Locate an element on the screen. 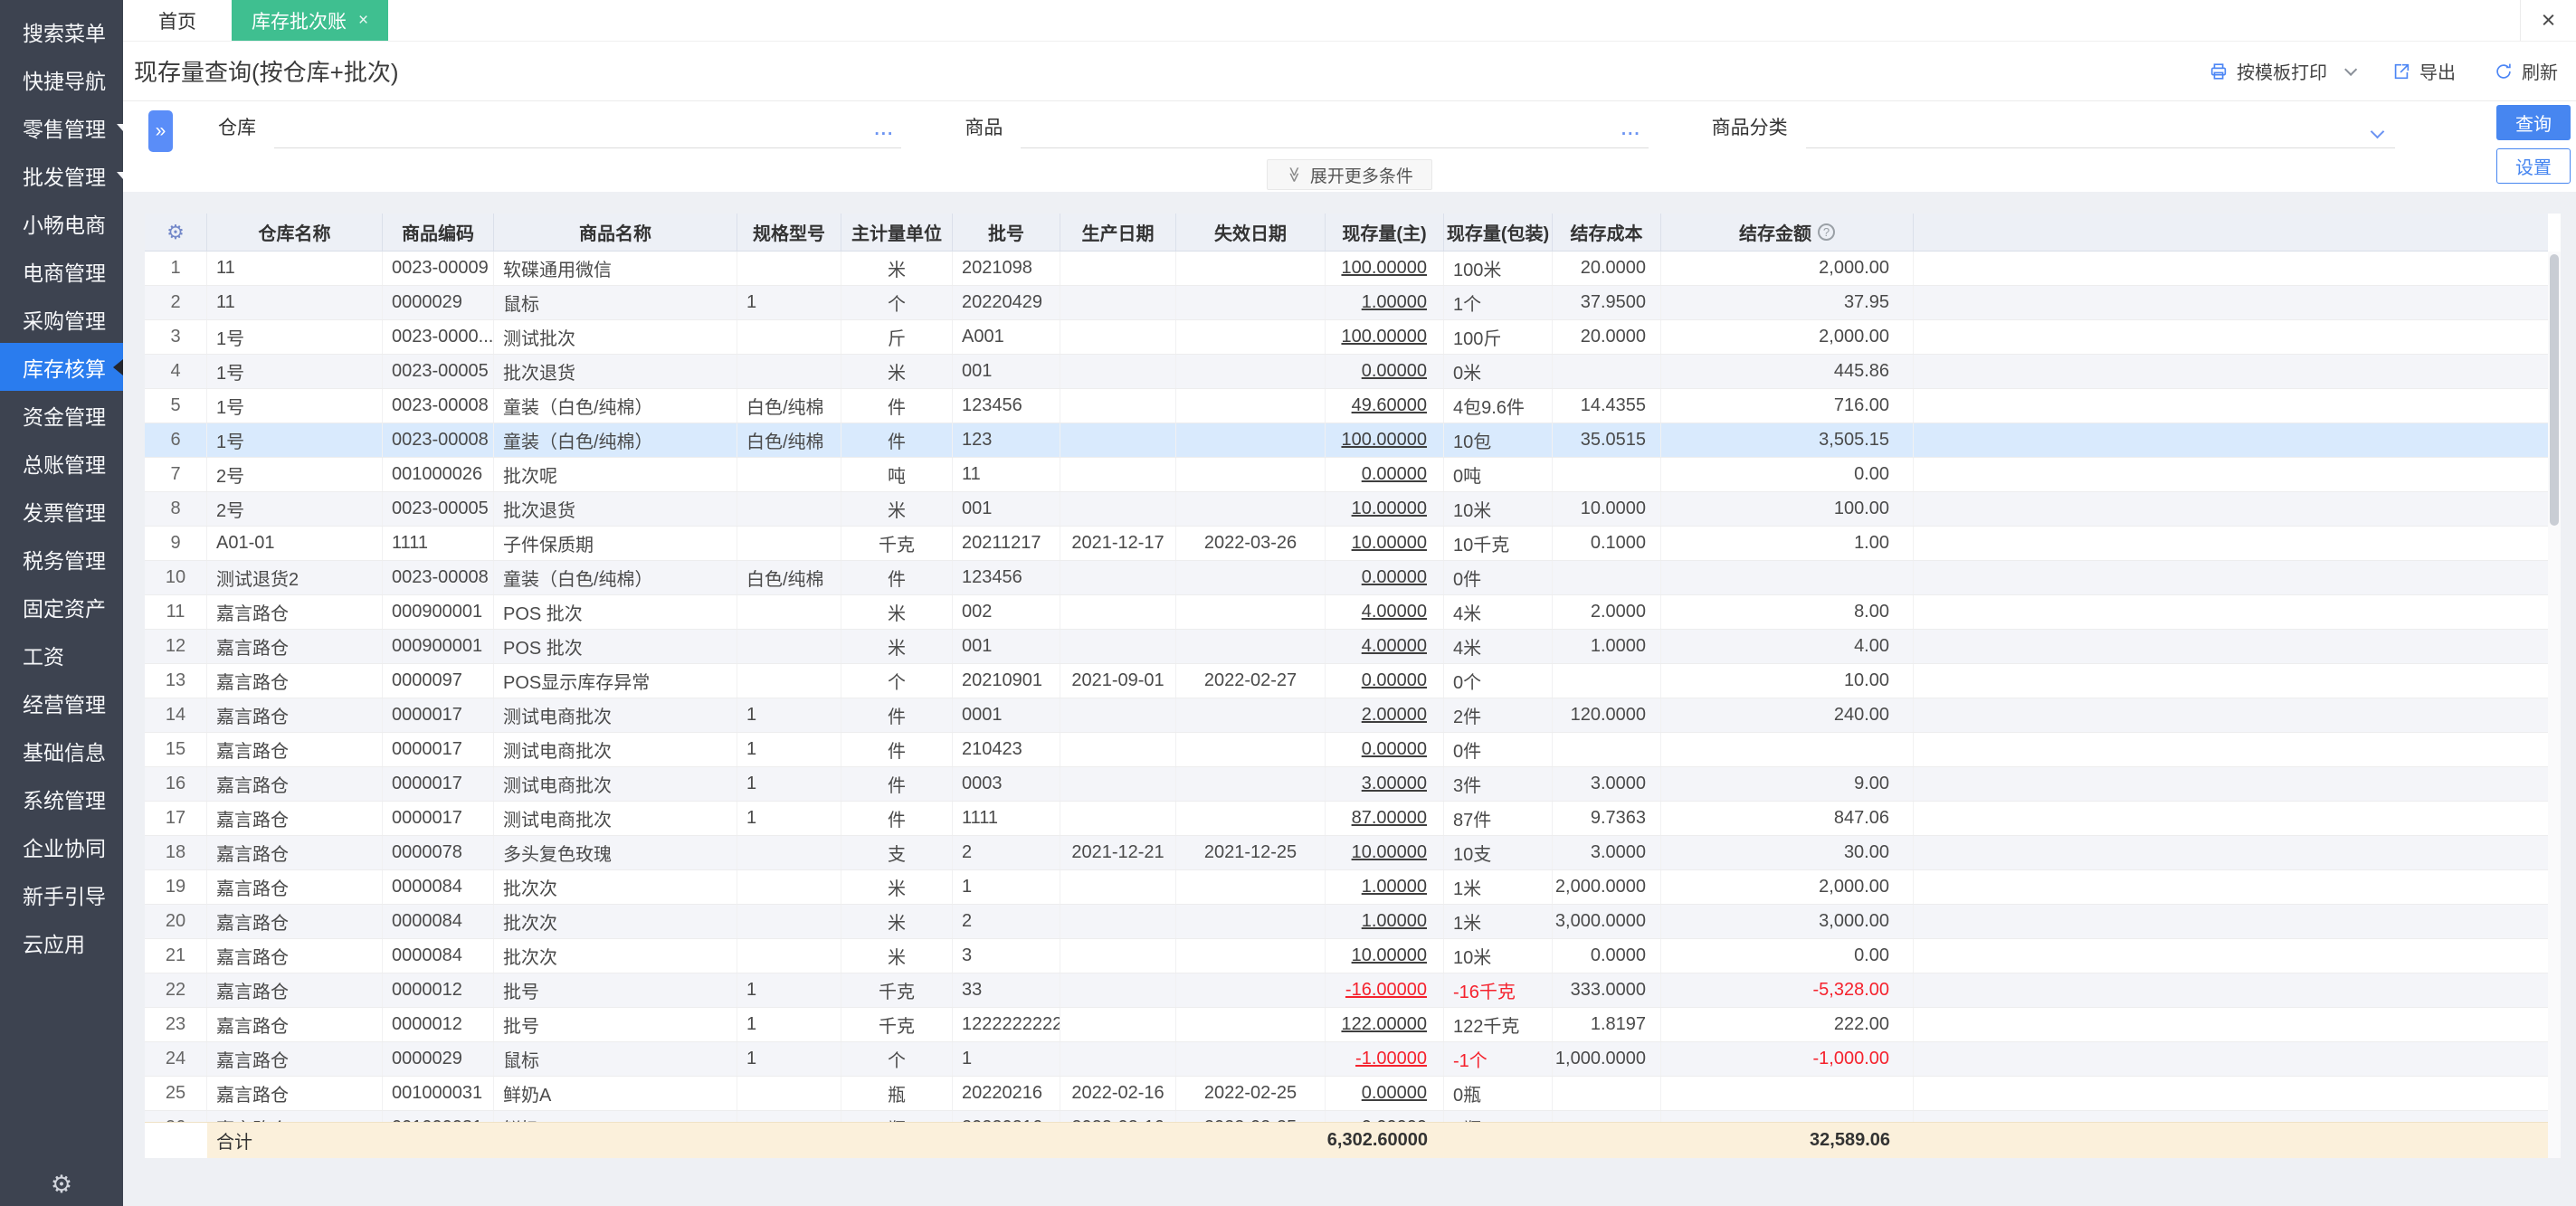  sidebar-item: 企业协同 is located at coordinates (61, 846).